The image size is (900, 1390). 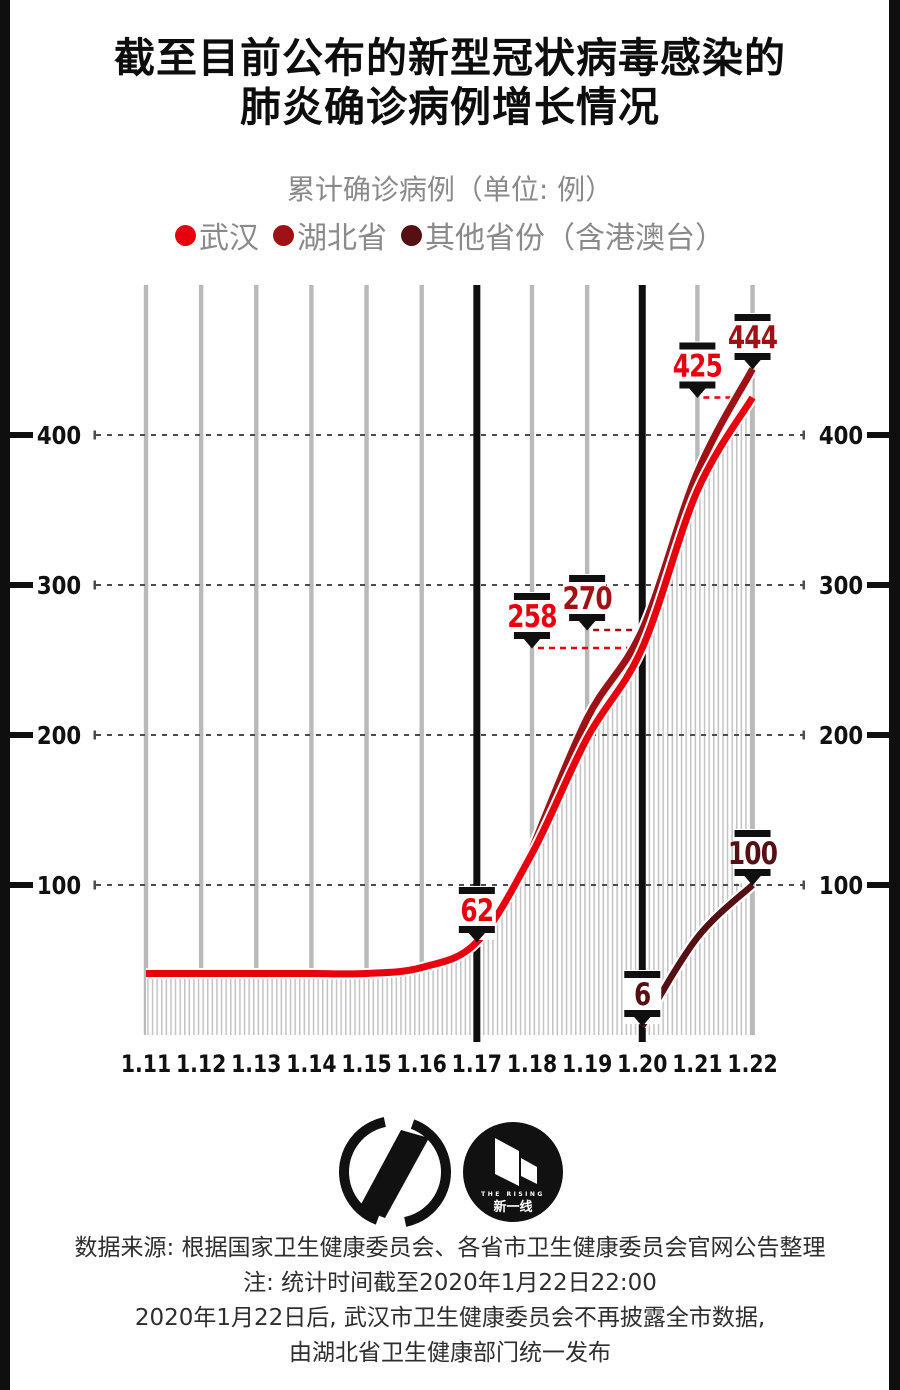 I want to click on x-axis-label-1.15: 1.15, so click(x=366, y=1064).